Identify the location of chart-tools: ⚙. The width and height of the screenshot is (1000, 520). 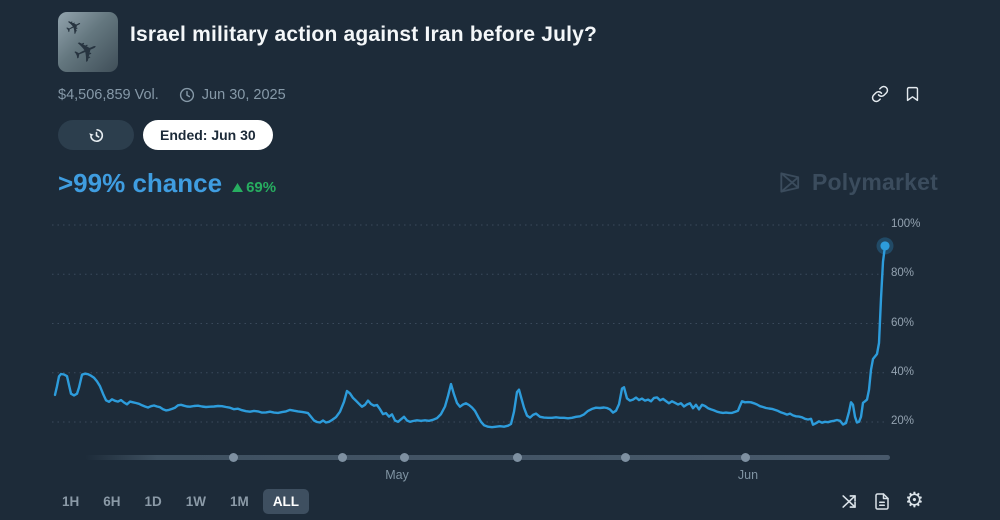
(882, 501).